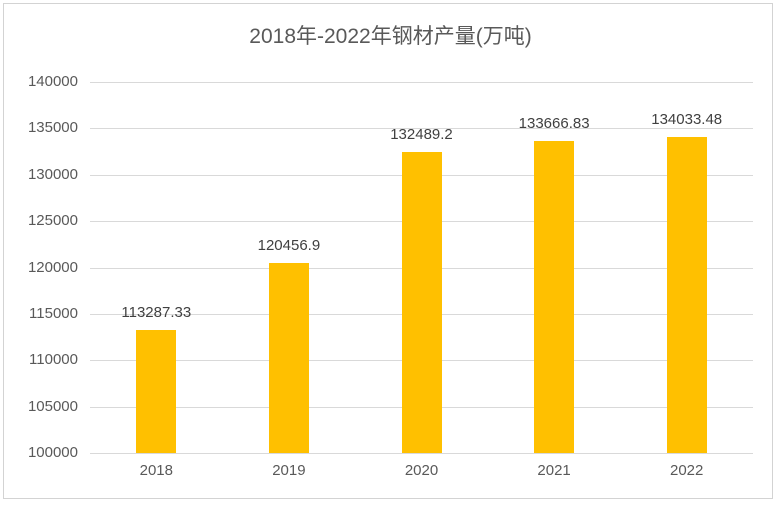 The width and height of the screenshot is (781, 505). I want to click on y-axis-tick-label: 110000, so click(53, 360).